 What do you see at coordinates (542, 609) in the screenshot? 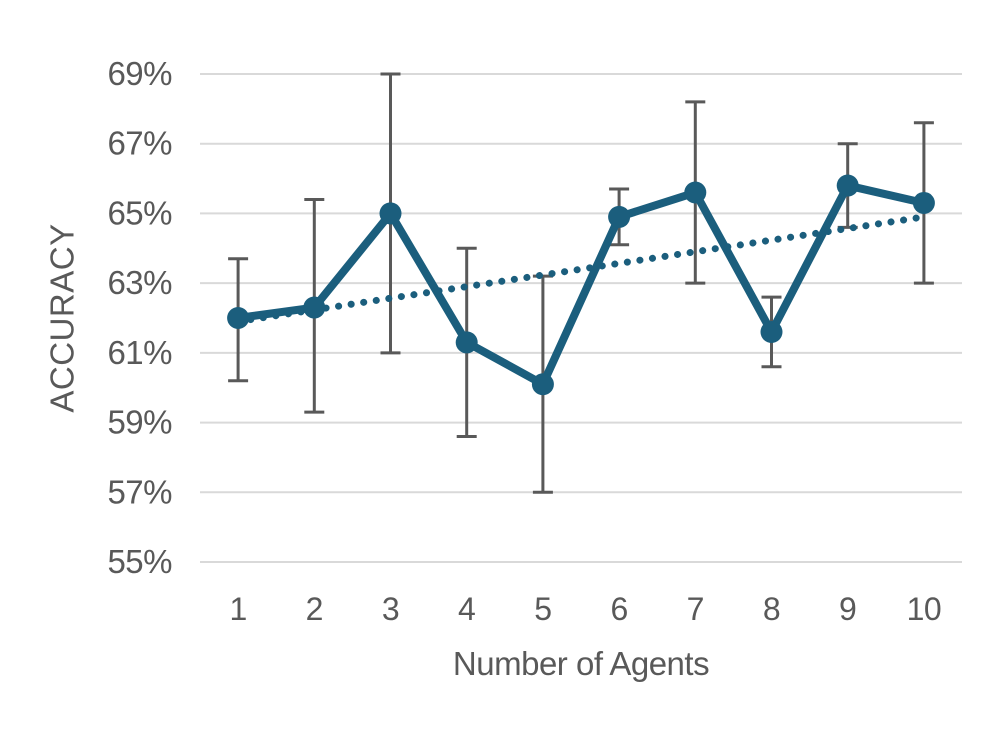
I see `x-tick-label: 5` at bounding box center [542, 609].